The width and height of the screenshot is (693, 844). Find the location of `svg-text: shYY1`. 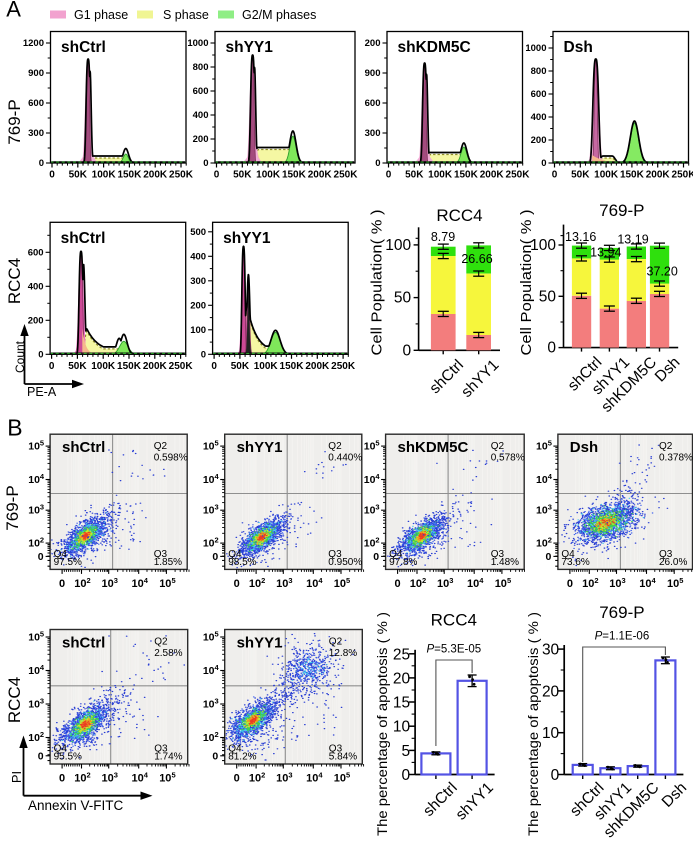

svg-text: shYY1 is located at coordinates (260, 447).